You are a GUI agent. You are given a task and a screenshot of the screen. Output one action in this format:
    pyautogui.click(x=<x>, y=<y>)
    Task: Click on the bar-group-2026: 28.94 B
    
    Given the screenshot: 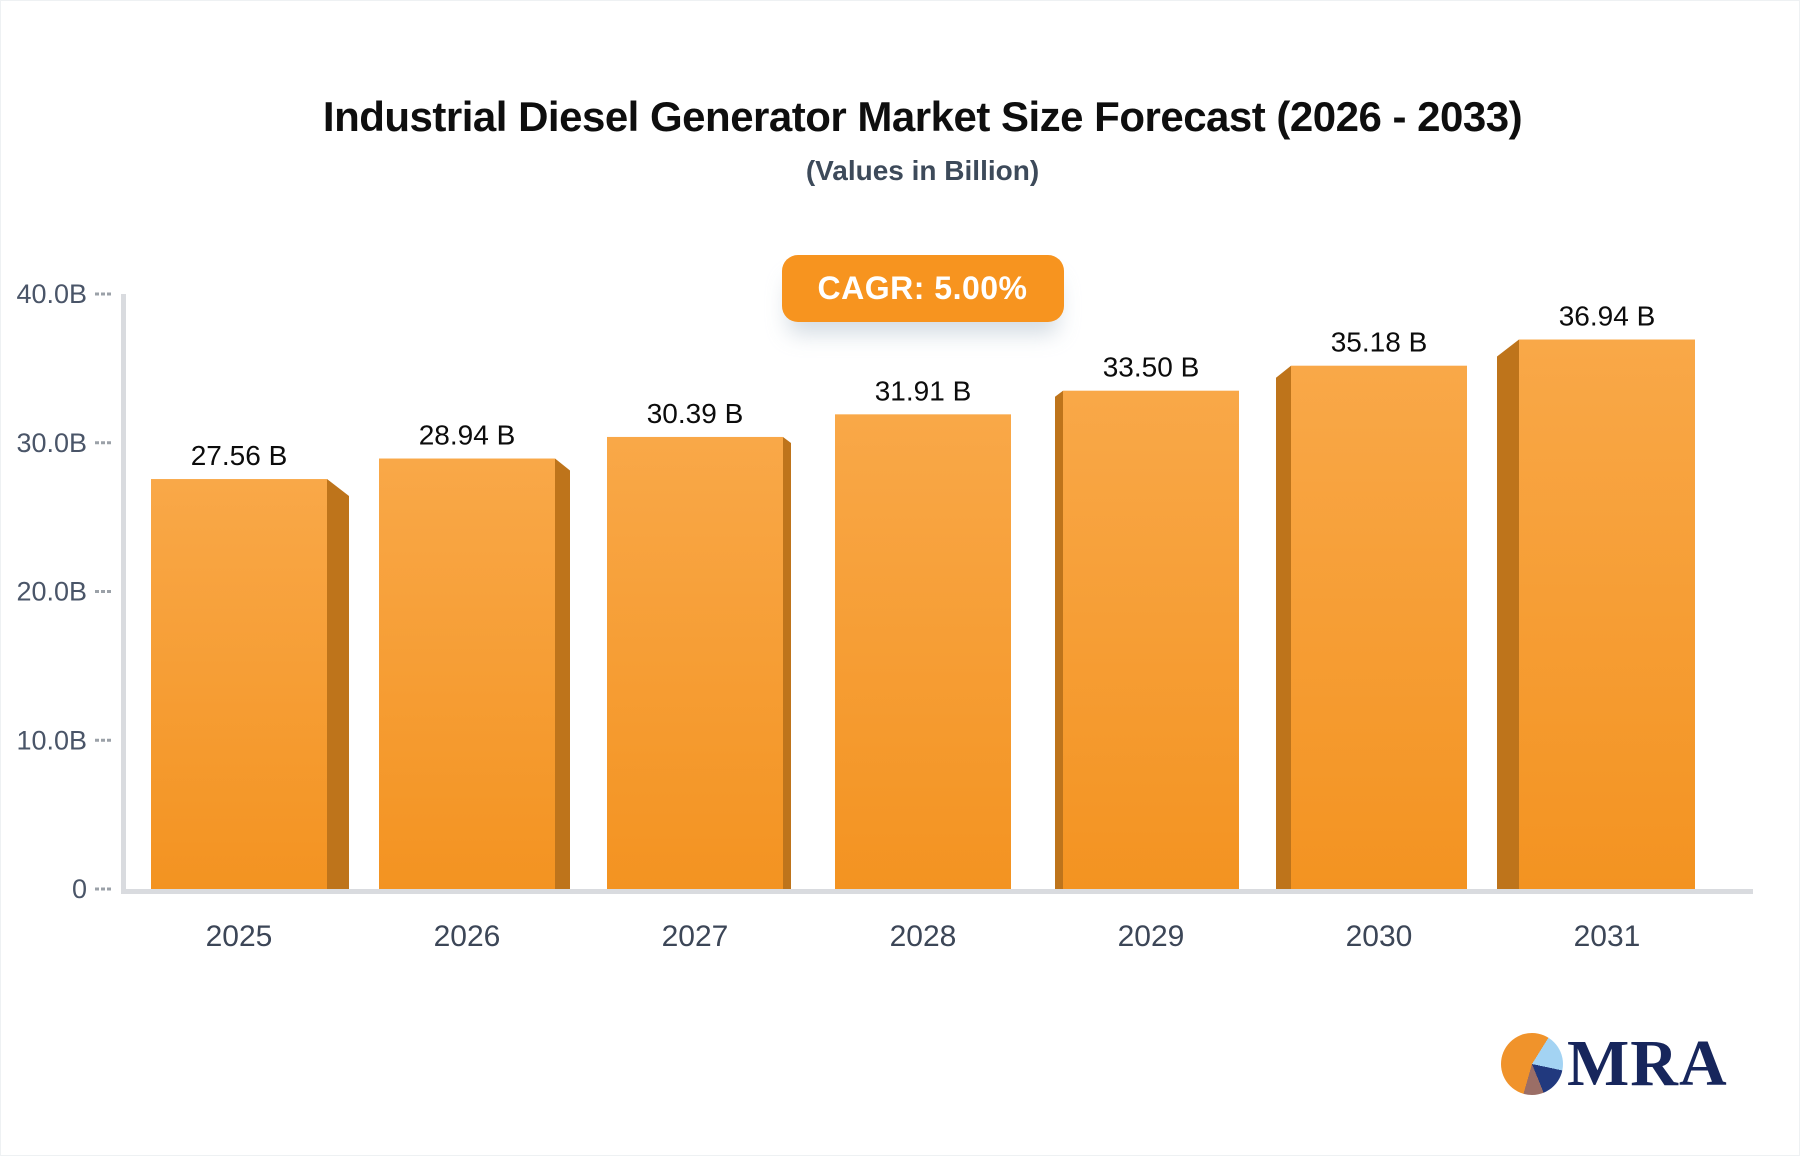 What is the action you would take?
    pyautogui.click(x=474, y=654)
    